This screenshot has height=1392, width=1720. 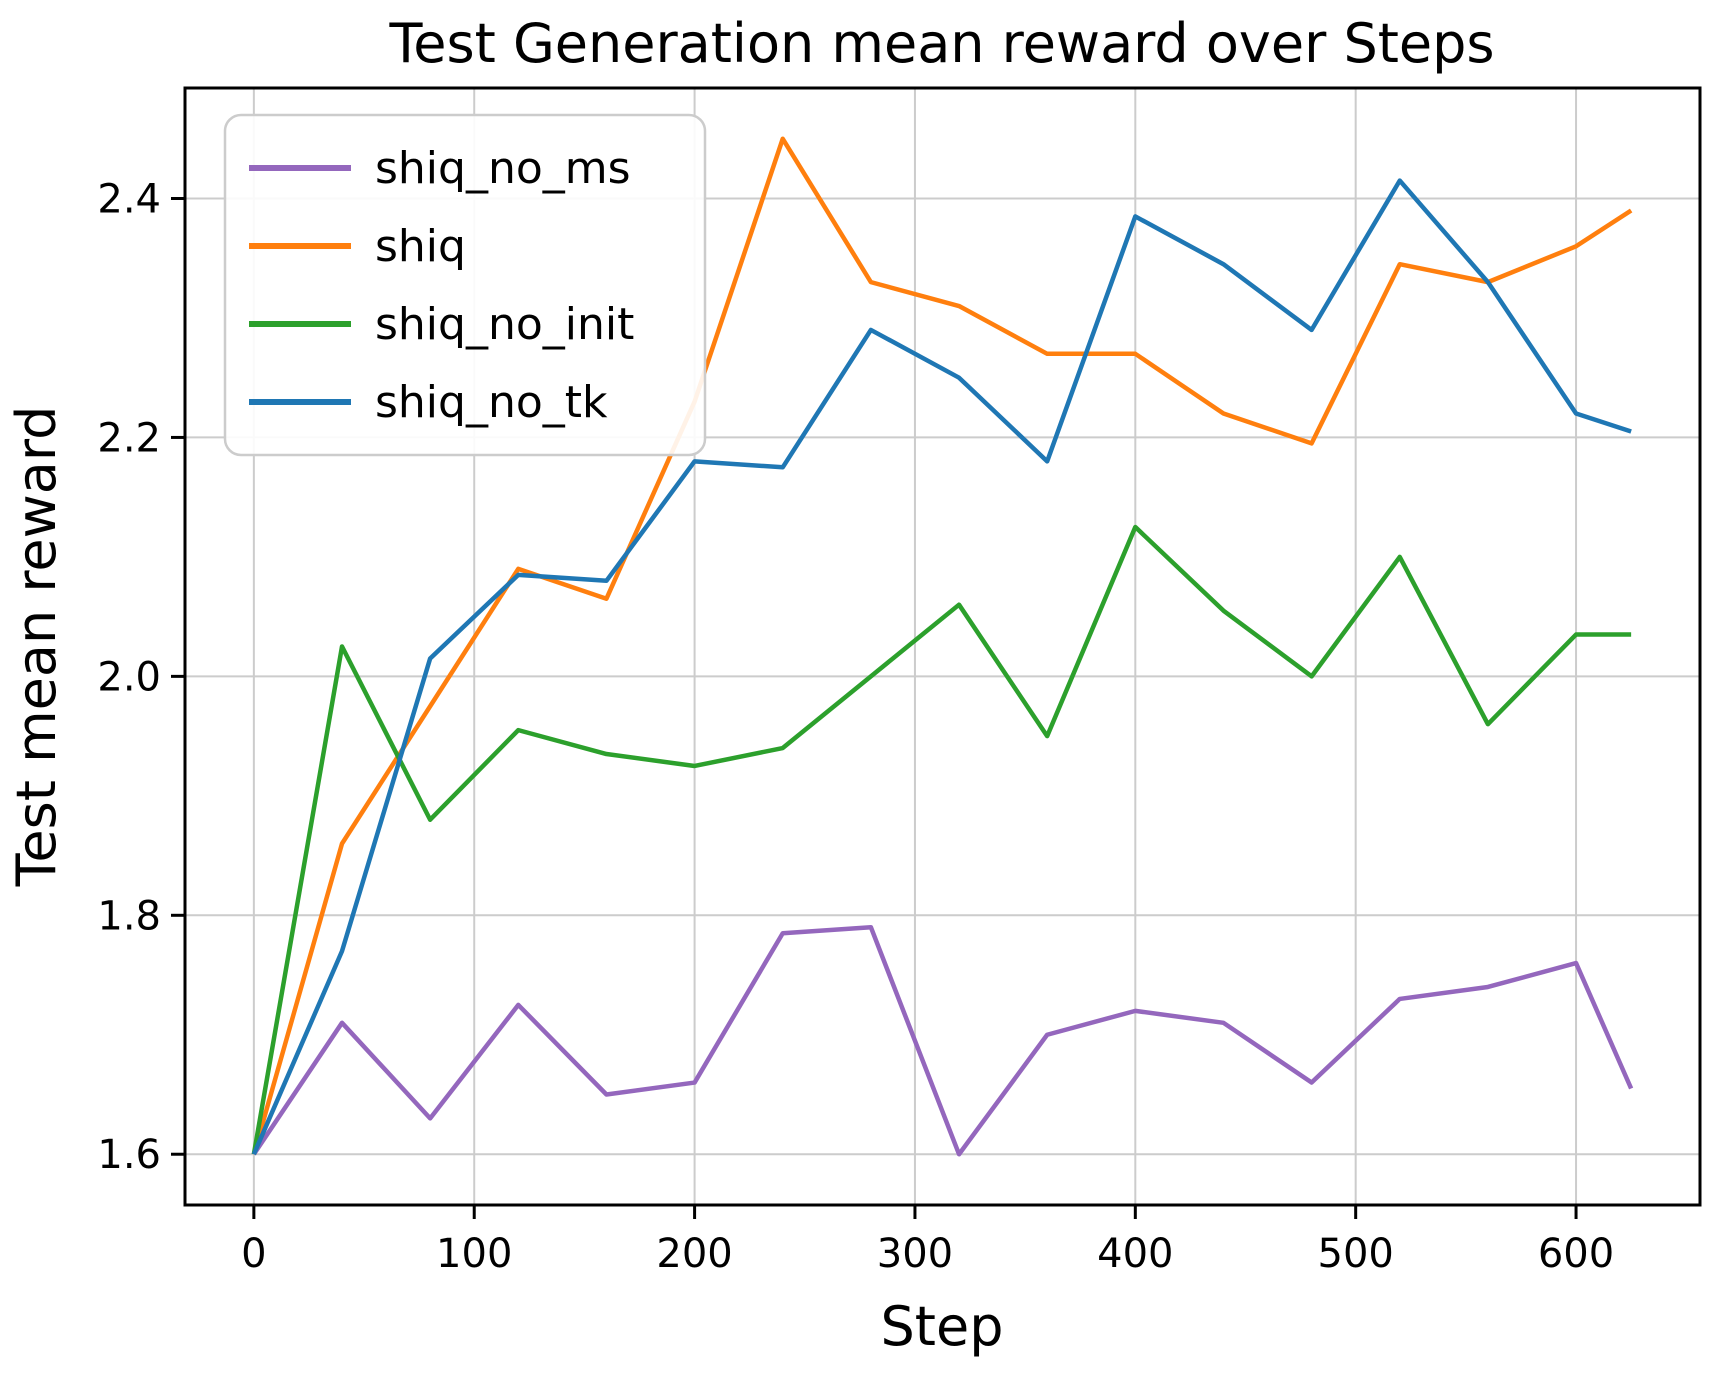 I want to click on x-tick-label: 600, so click(x=1576, y=1254).